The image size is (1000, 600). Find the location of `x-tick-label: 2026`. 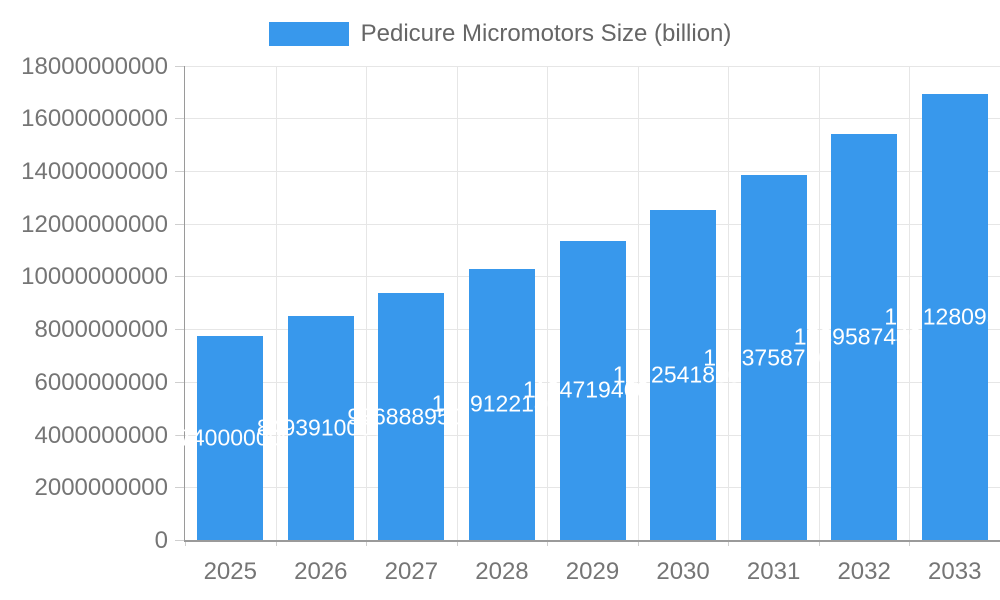

x-tick-label: 2026 is located at coordinates (321, 571).